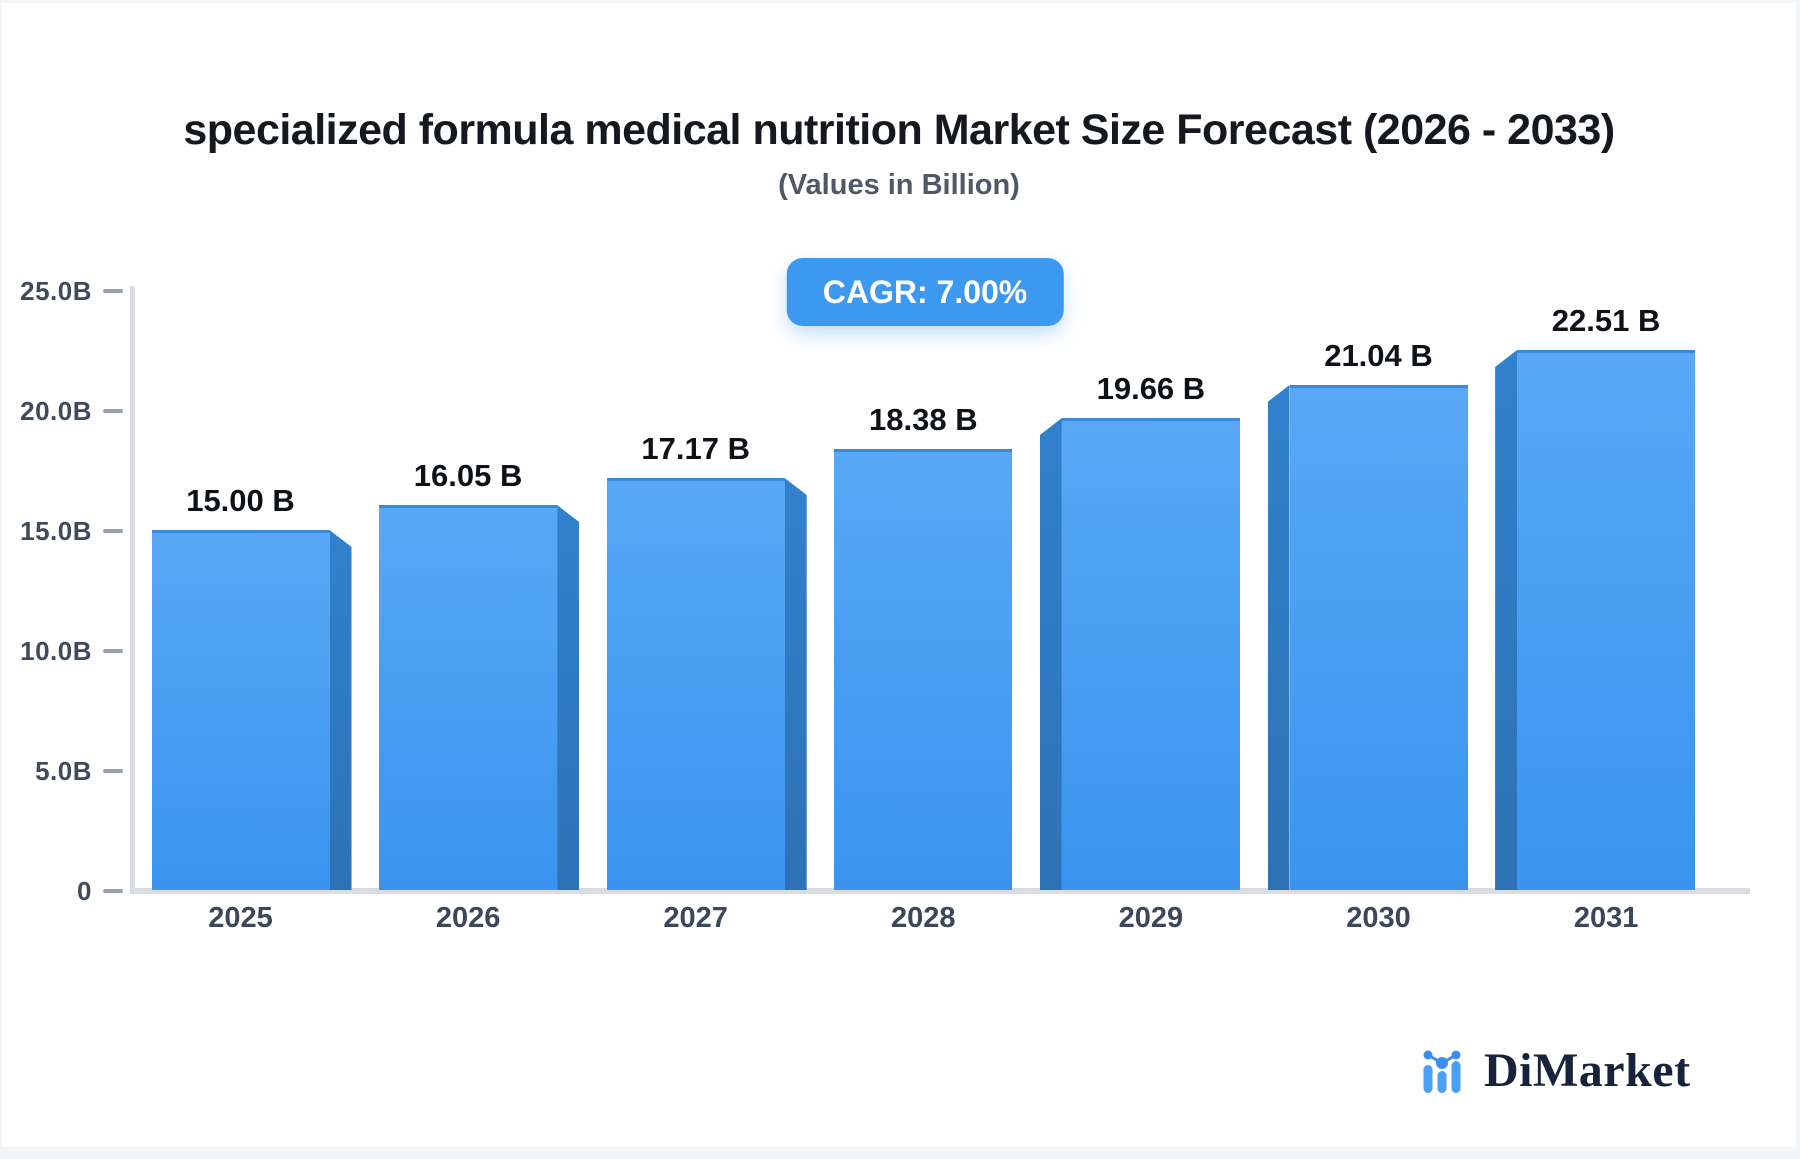 The width and height of the screenshot is (1800, 1159). What do you see at coordinates (940, 891) in the screenshot?
I see `x-axis-line` at bounding box center [940, 891].